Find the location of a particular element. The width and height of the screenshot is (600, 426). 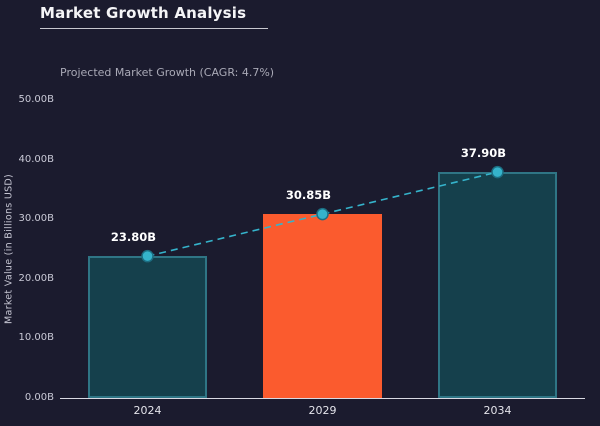

bar-2024 is located at coordinates (147, 327).